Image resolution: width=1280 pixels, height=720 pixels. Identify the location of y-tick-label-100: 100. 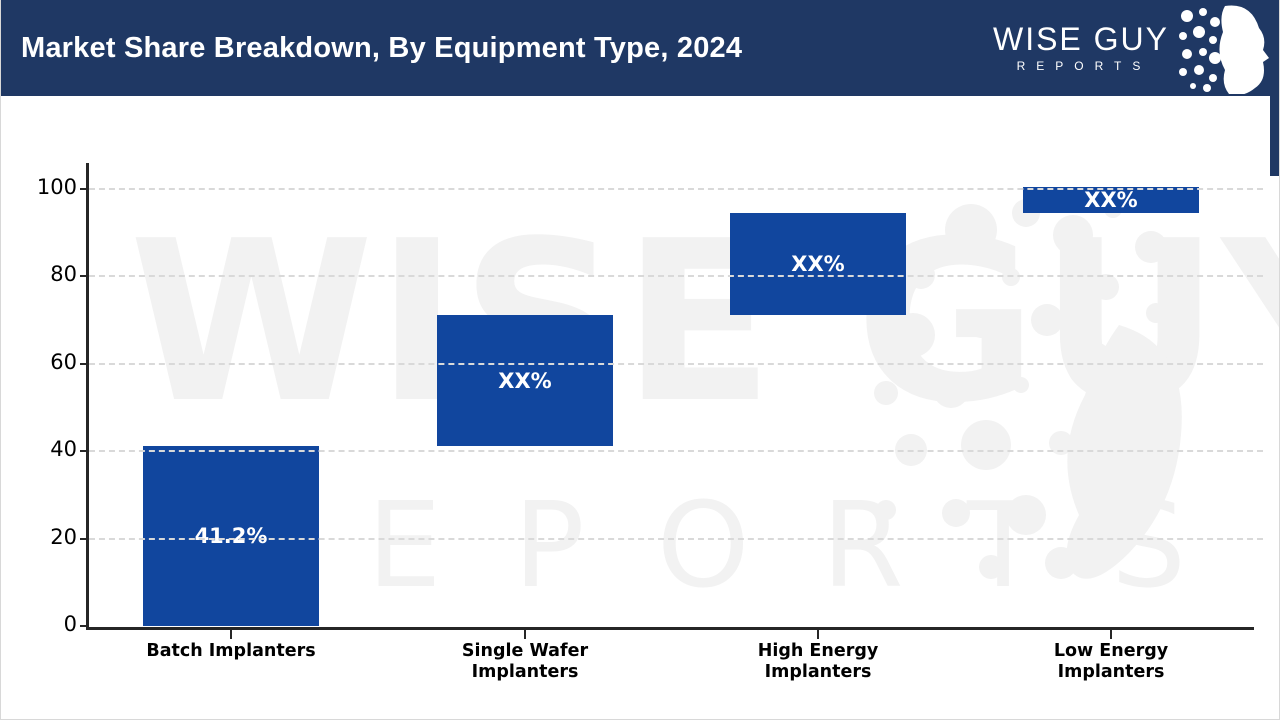
(56, 186).